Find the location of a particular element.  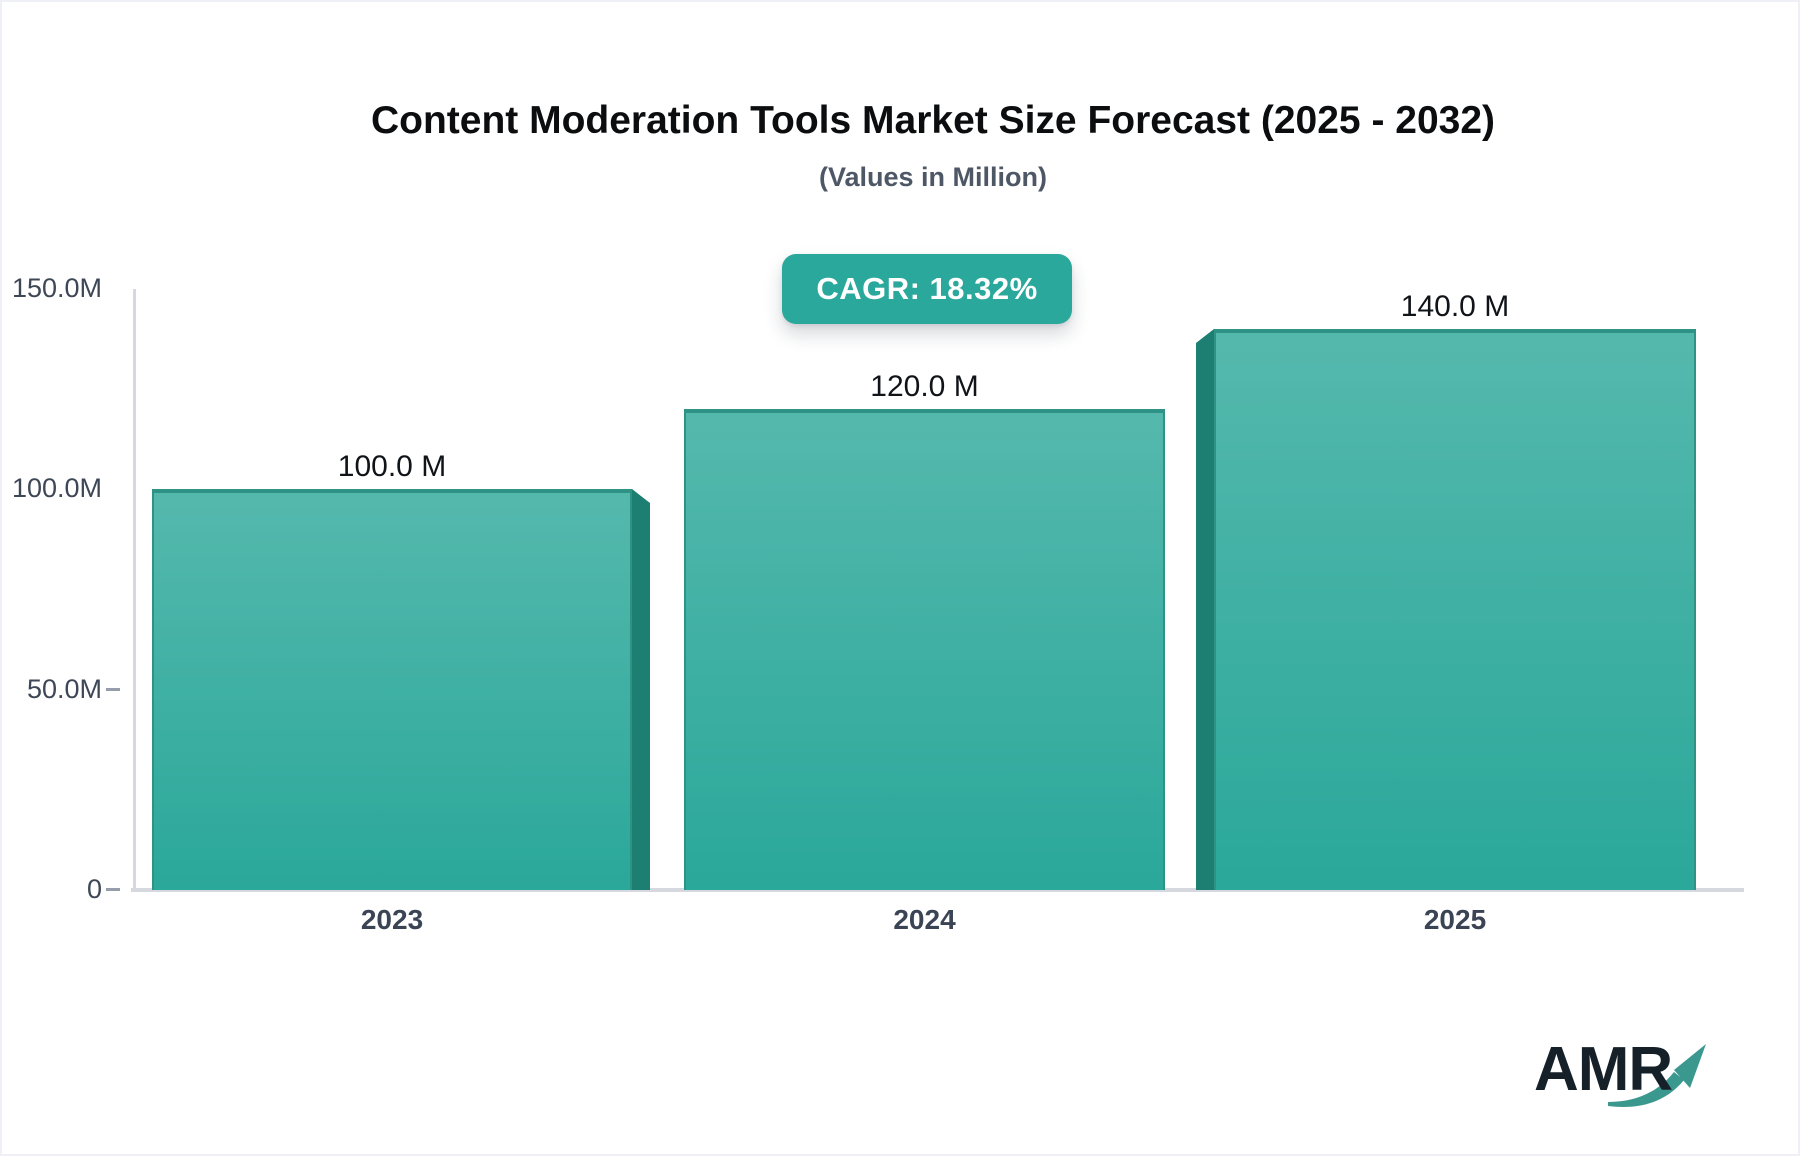

amr-logo: AMR is located at coordinates (1630, 1078).